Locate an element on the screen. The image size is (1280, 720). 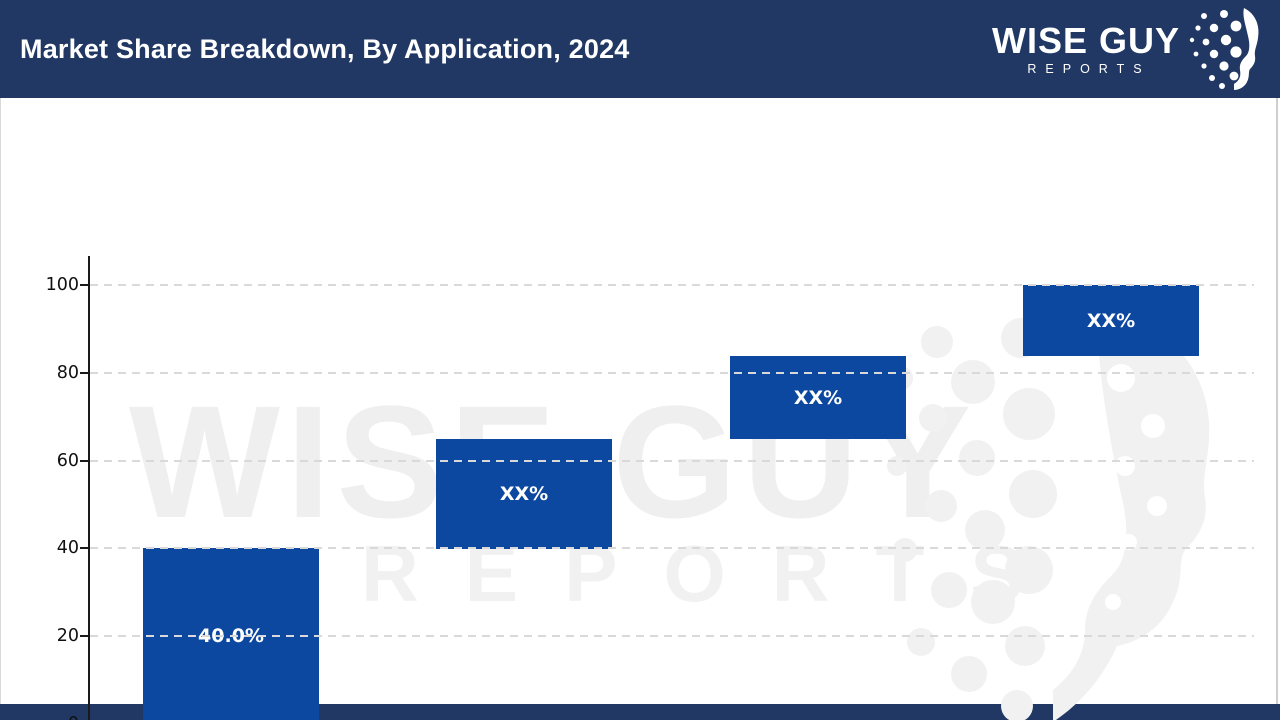
wiseguy-logo: WISE GUY REPORTS is located at coordinates (1127, 49).